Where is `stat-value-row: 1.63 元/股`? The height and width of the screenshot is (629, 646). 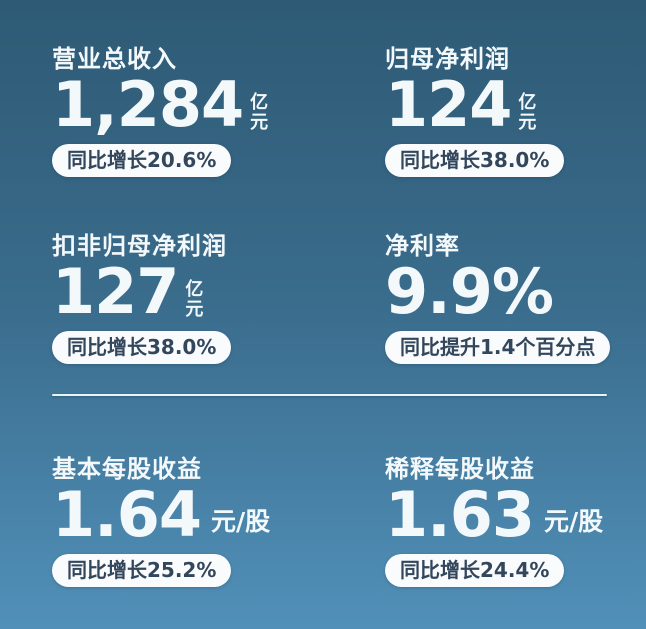
stat-value-row: 1.63 元/股 is located at coordinates (515, 514).